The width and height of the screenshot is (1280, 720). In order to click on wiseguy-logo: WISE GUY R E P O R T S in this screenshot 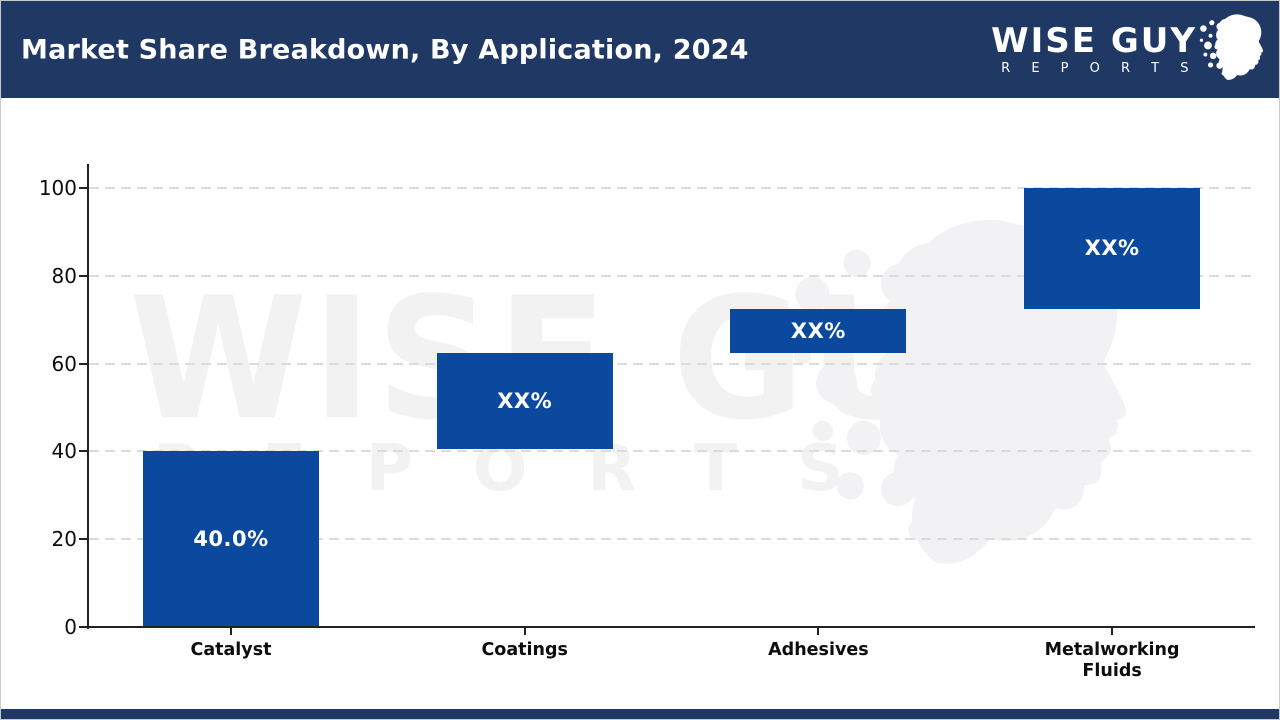, I will do `click(1131, 50)`.